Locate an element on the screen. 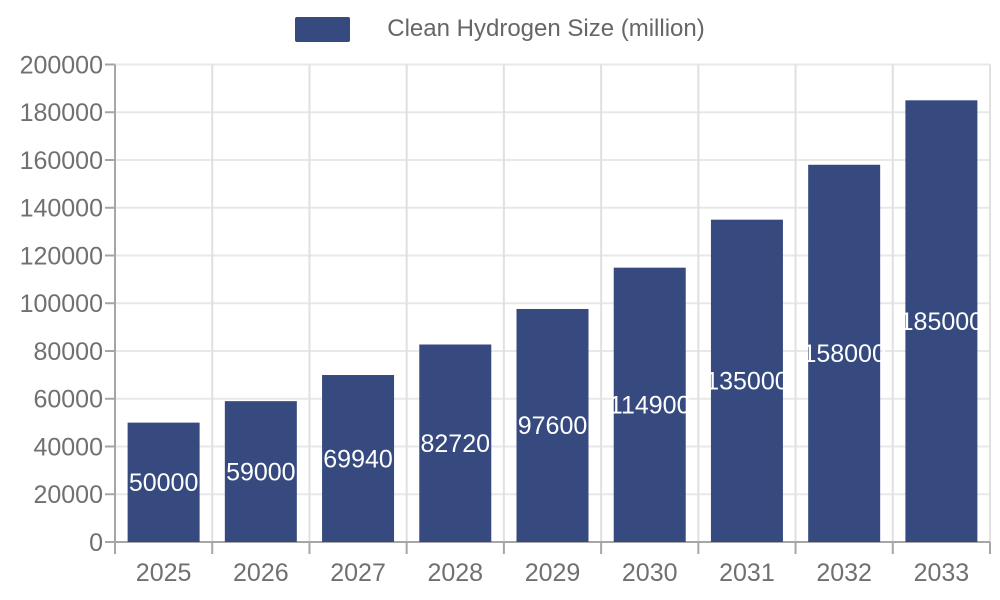  y-axis-label: 40000 is located at coordinates (68, 447).